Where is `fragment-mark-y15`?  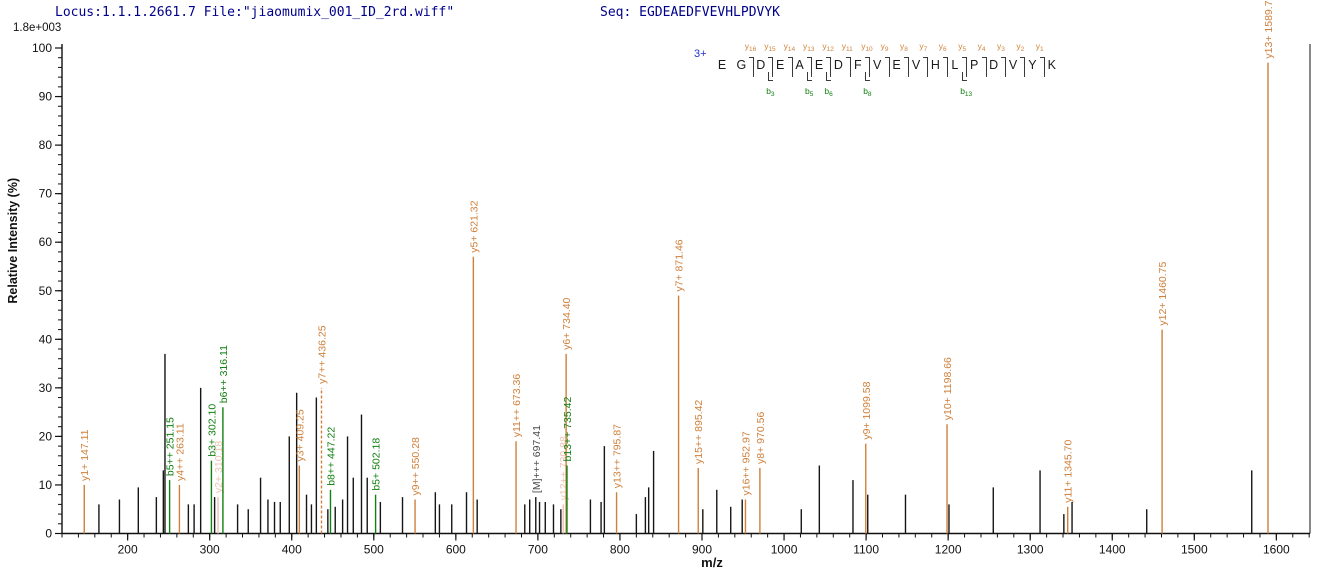 fragment-mark-y15 is located at coordinates (771, 67).